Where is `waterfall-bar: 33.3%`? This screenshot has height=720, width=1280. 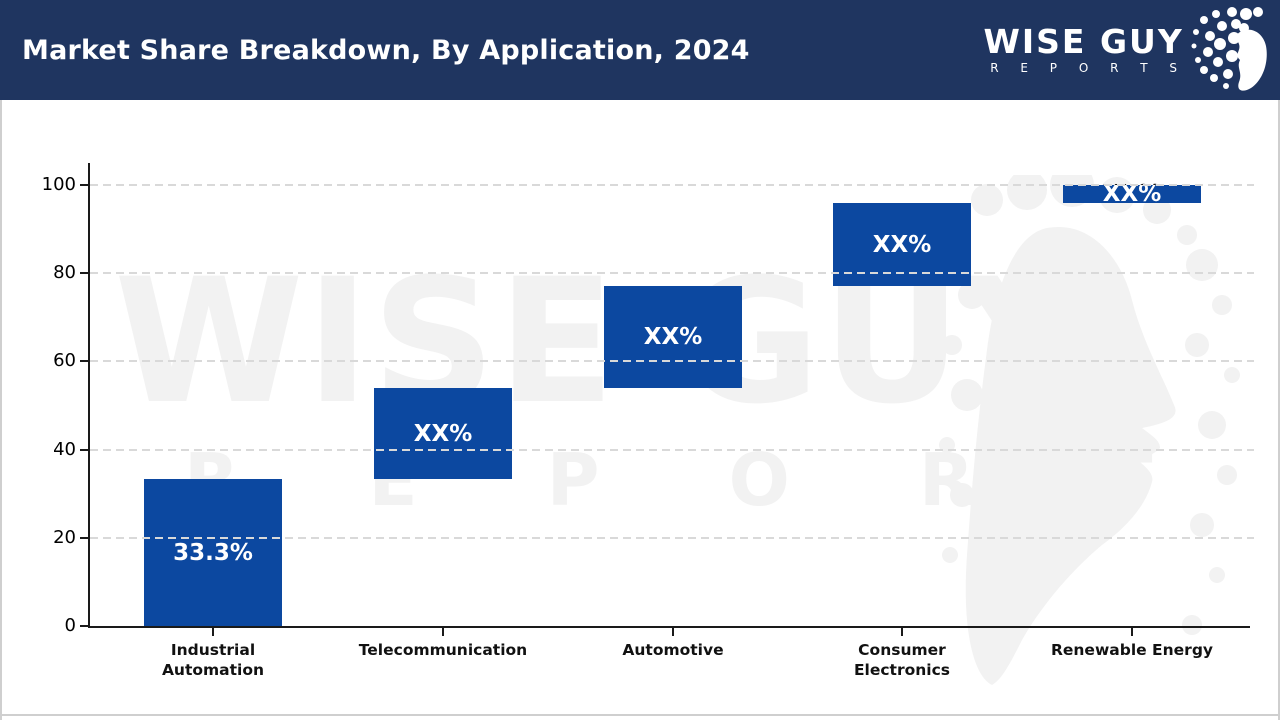 waterfall-bar: 33.3% is located at coordinates (213, 552).